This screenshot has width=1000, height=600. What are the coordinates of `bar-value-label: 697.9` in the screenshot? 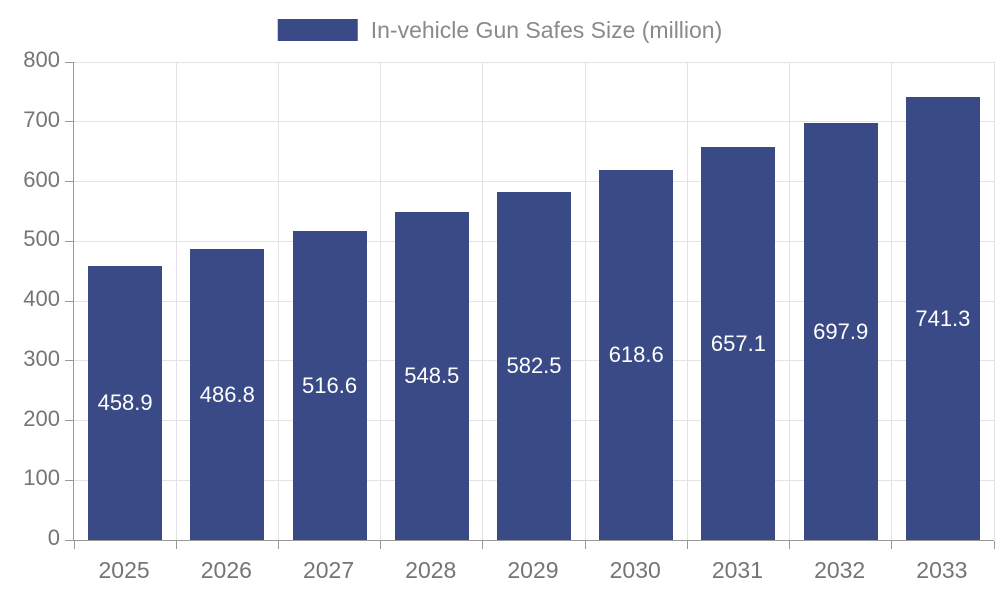 It's located at (841, 331).